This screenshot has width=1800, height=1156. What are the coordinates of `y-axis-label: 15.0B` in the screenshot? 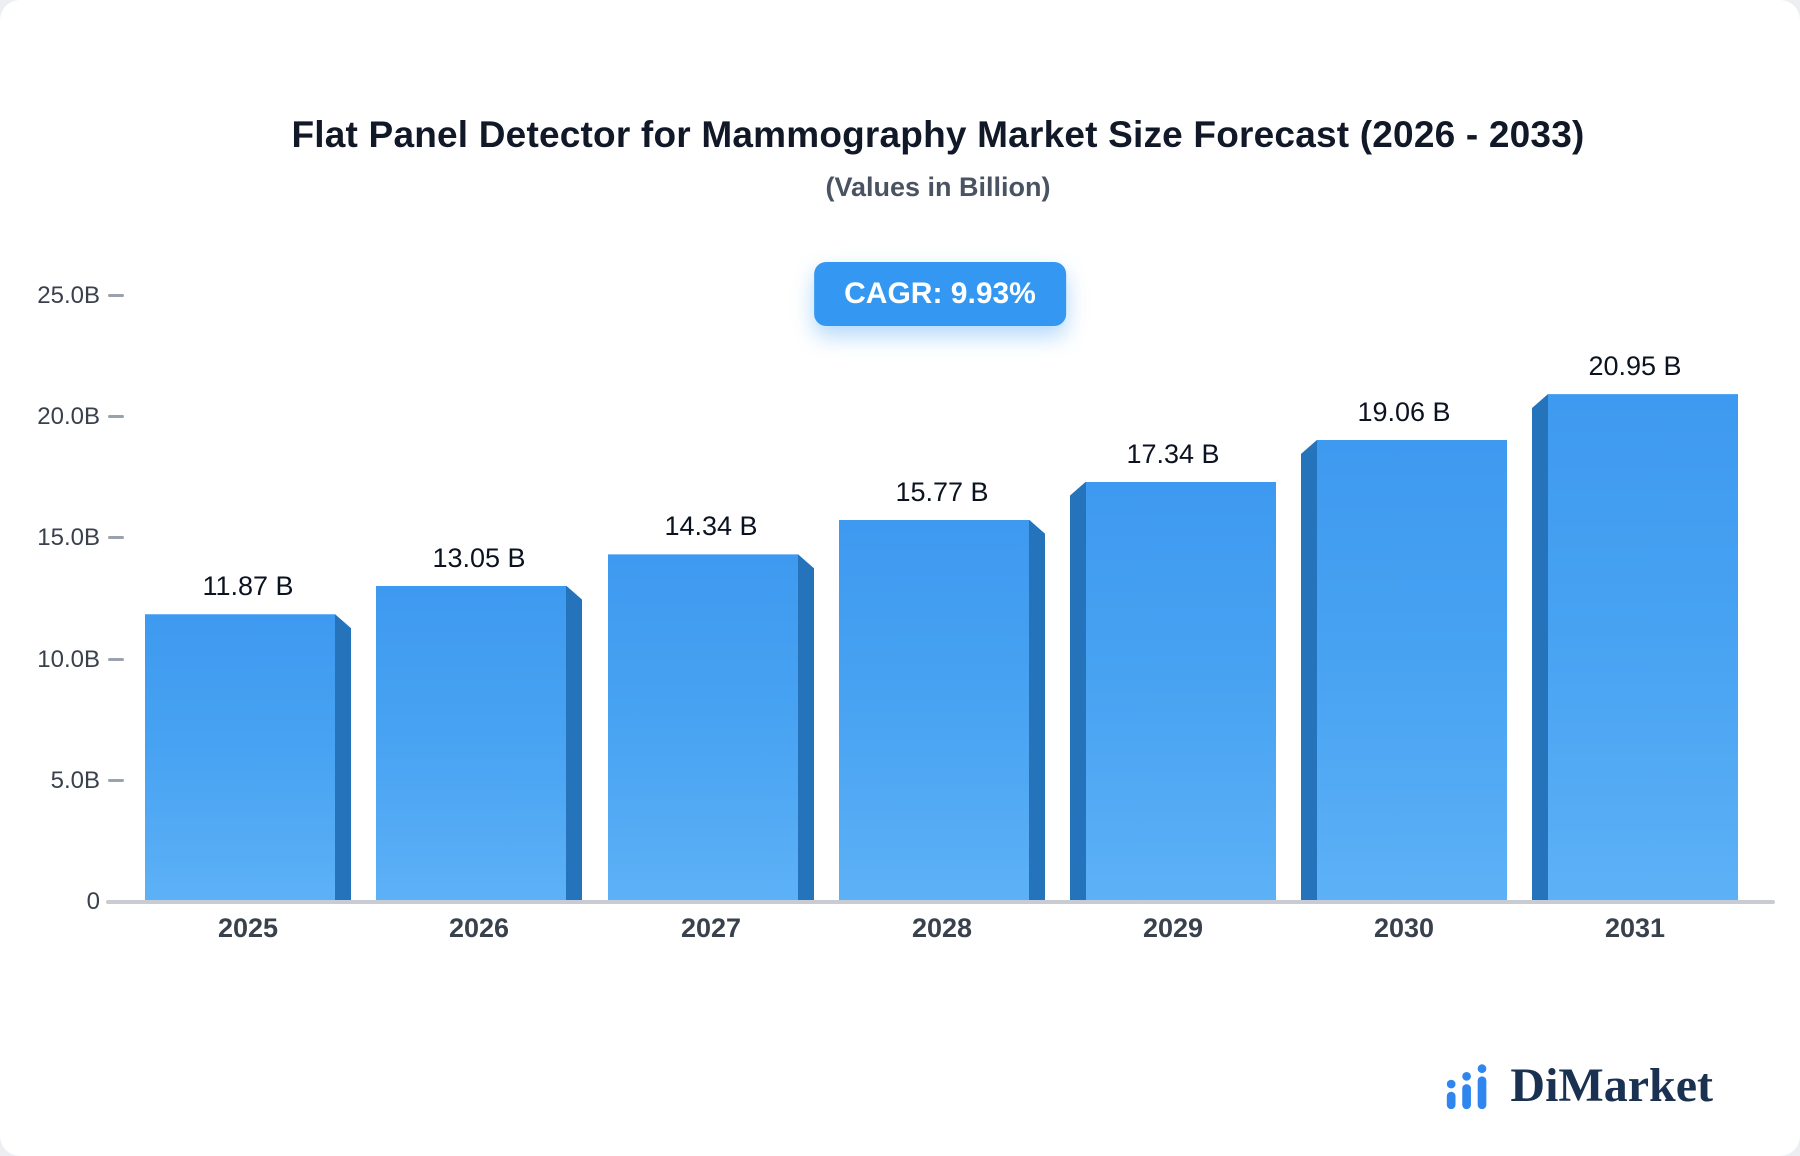 It's located at (68, 538).